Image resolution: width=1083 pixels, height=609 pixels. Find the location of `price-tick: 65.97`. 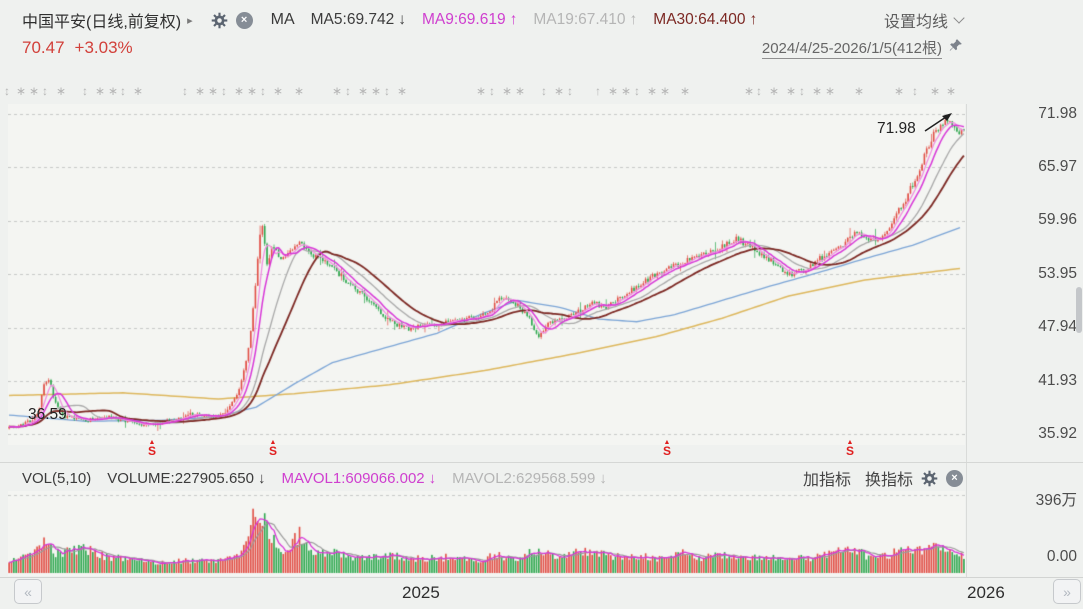

price-tick: 65.97 is located at coordinates (1057, 166).